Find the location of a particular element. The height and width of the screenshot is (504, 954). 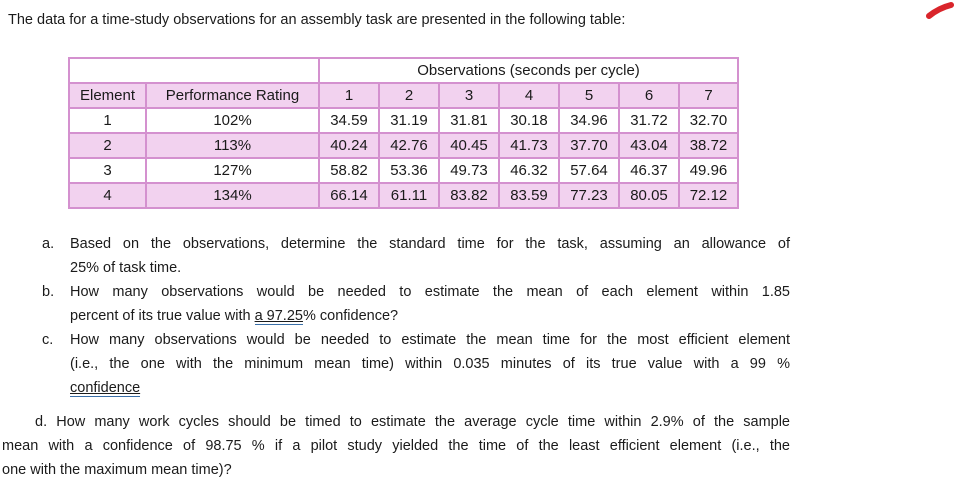

cell-rating: 102% is located at coordinates (232, 120).